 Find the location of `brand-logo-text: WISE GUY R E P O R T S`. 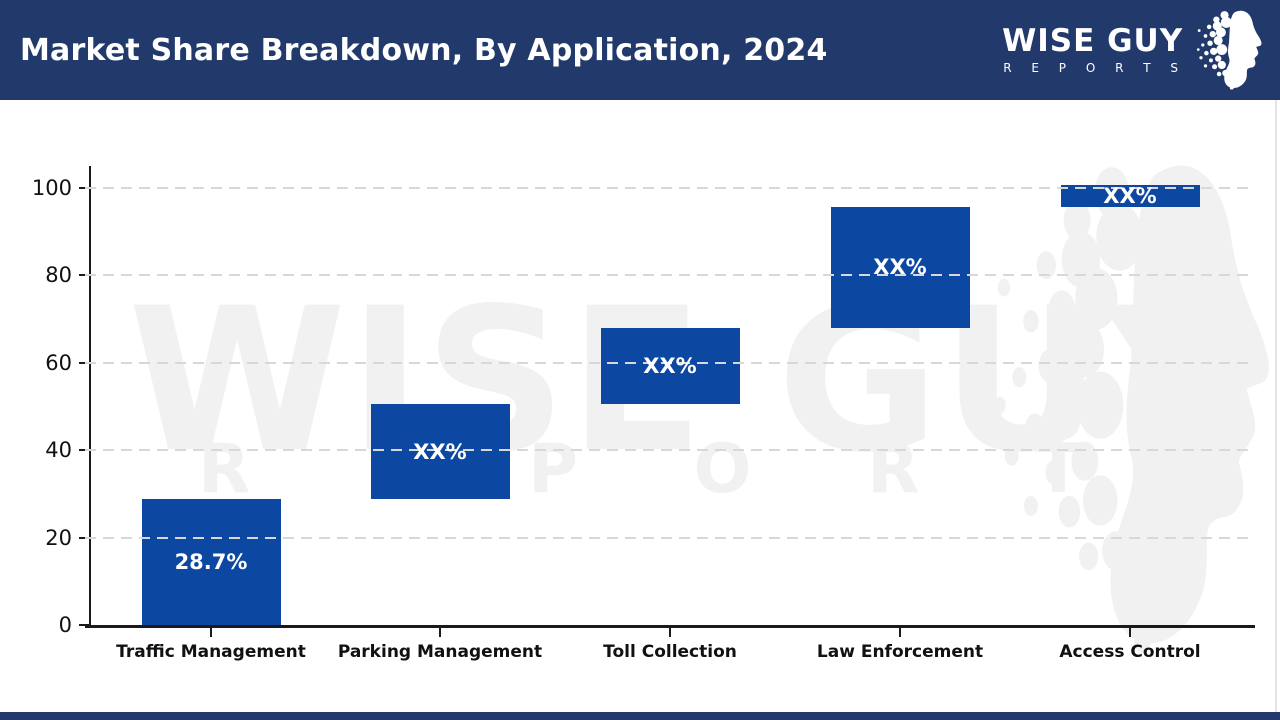

brand-logo-text: WISE GUY R E P O R T S is located at coordinates (1092, 48).